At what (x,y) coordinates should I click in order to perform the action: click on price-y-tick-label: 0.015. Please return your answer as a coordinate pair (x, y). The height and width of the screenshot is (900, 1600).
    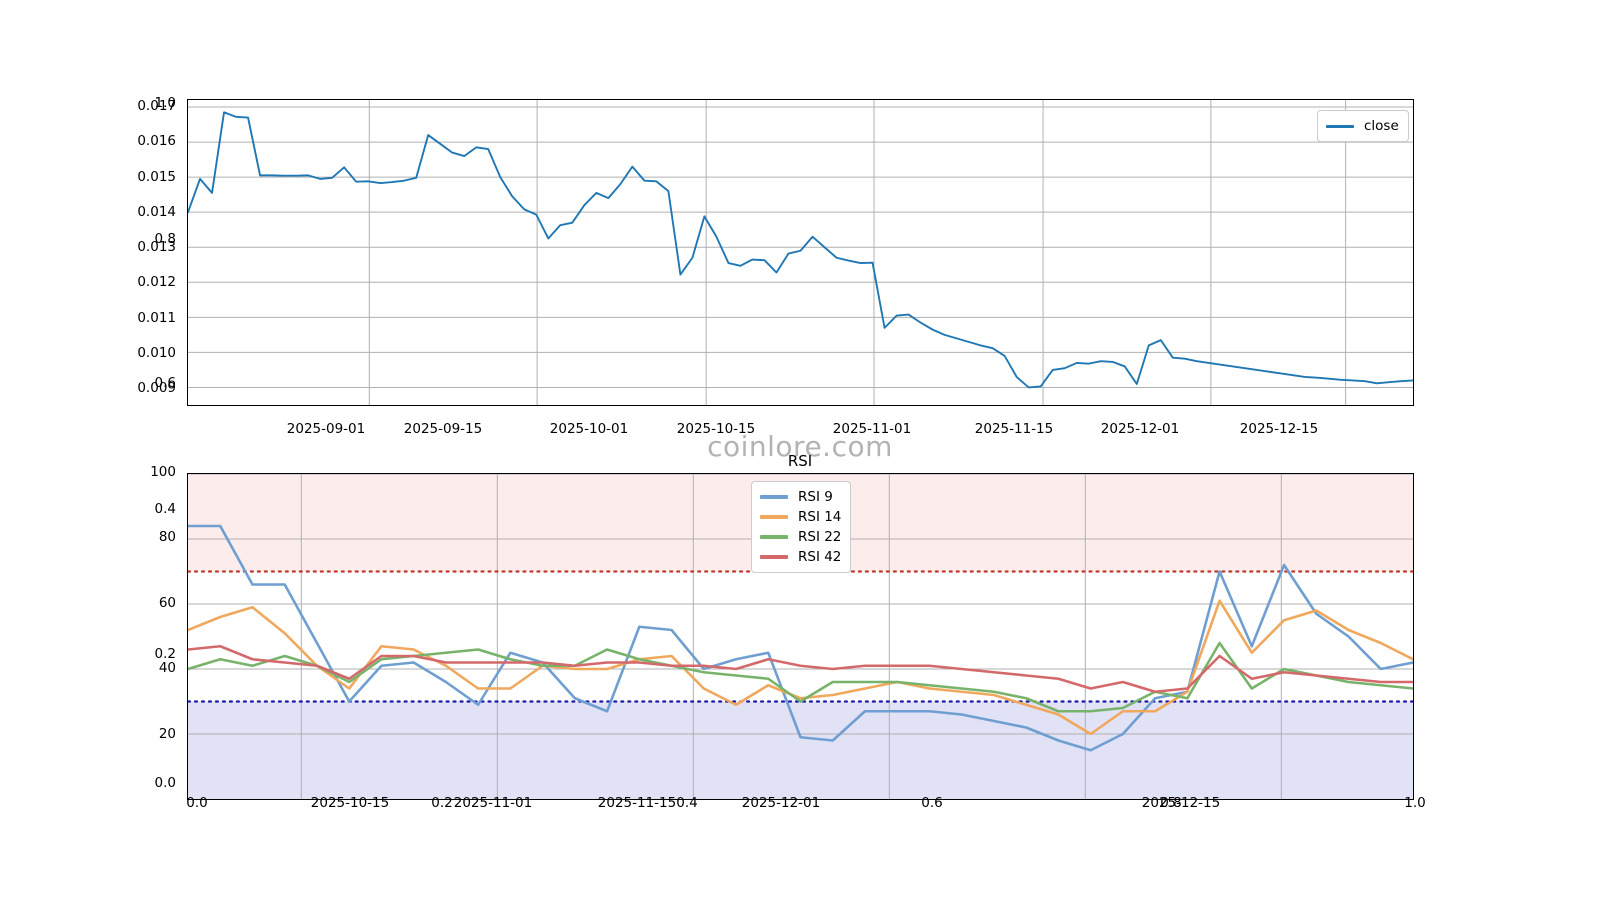
    Looking at the image, I should click on (156, 176).